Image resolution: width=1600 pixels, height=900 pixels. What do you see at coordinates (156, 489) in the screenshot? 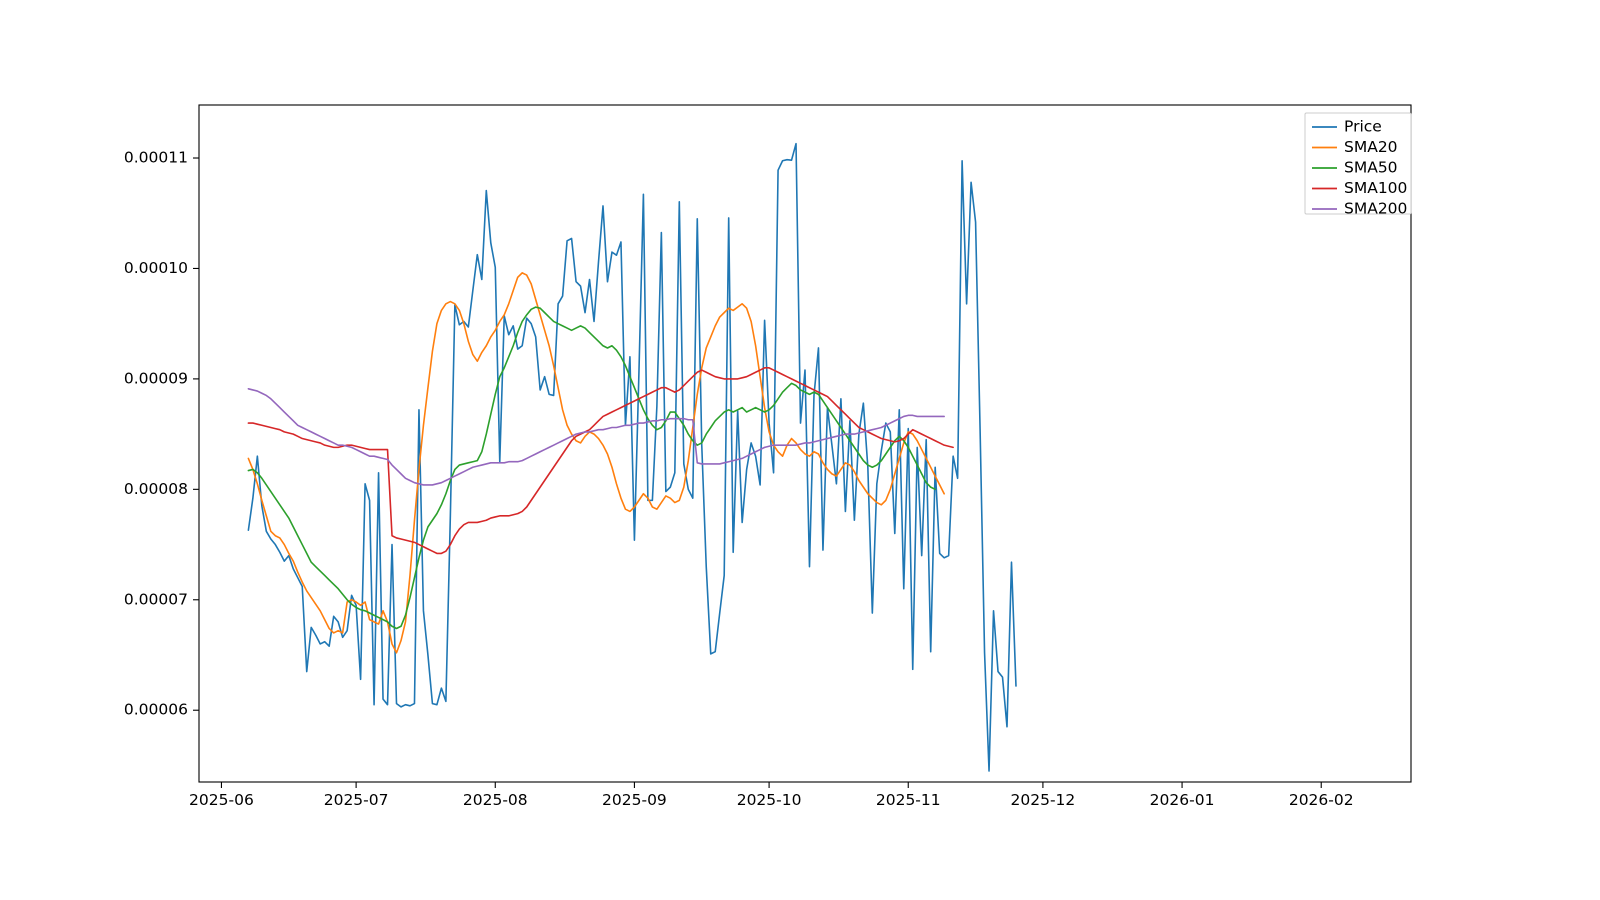
I see `y-tick-label: 0.00008` at bounding box center [156, 489].